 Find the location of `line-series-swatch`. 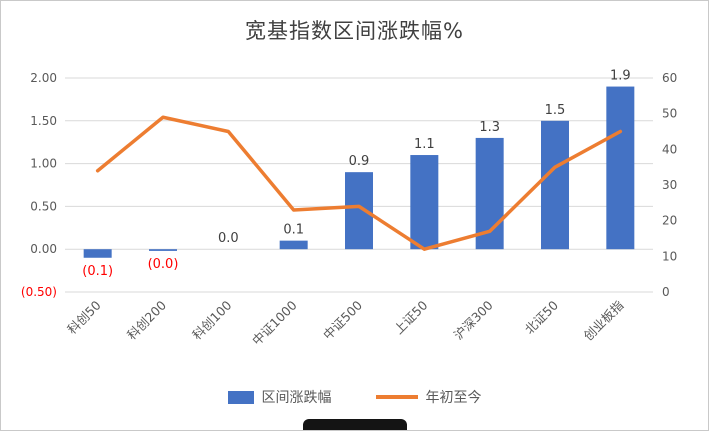

line-series-swatch is located at coordinates (396, 397).